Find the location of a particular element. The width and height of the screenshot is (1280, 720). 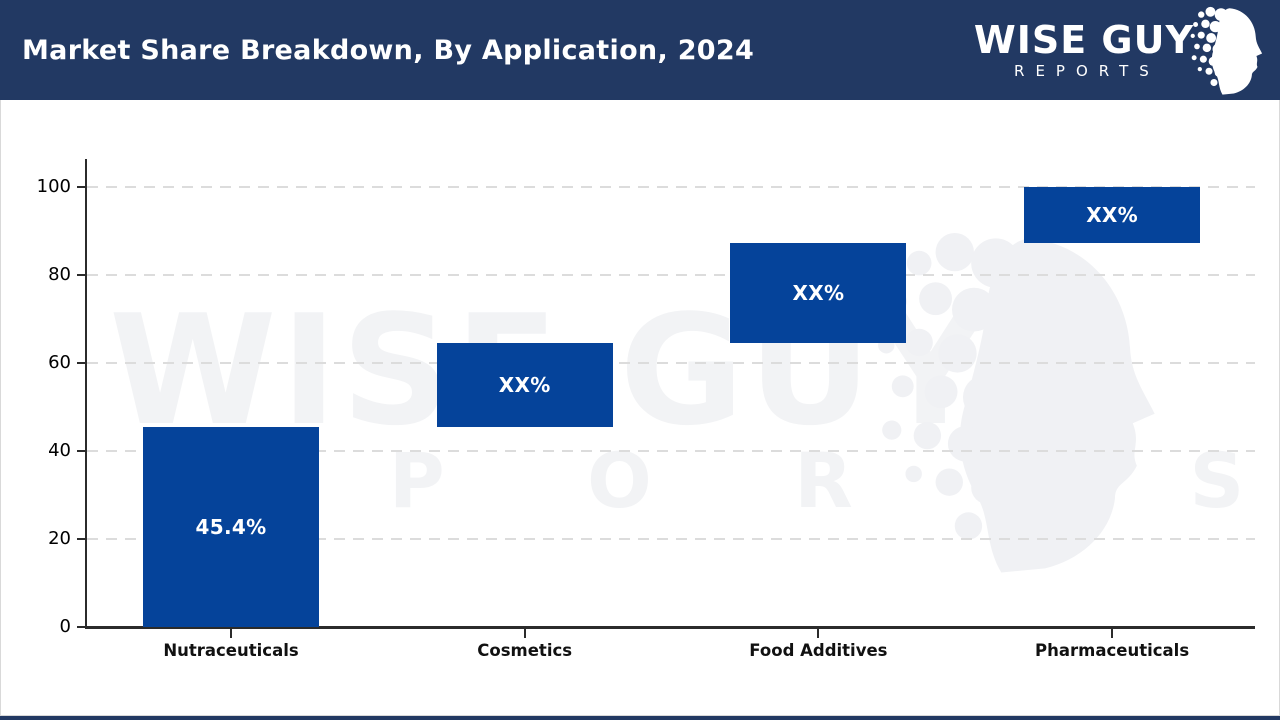

brand-wordmark: WISE GUY REPORTS is located at coordinates (1084, 50).